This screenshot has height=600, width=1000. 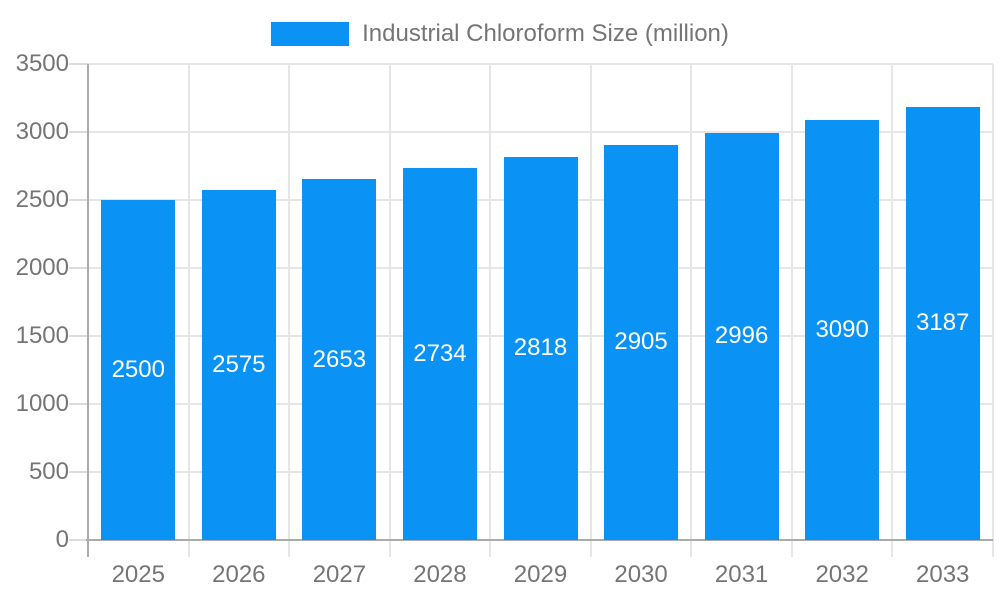 I want to click on bar-2025, so click(x=138, y=370).